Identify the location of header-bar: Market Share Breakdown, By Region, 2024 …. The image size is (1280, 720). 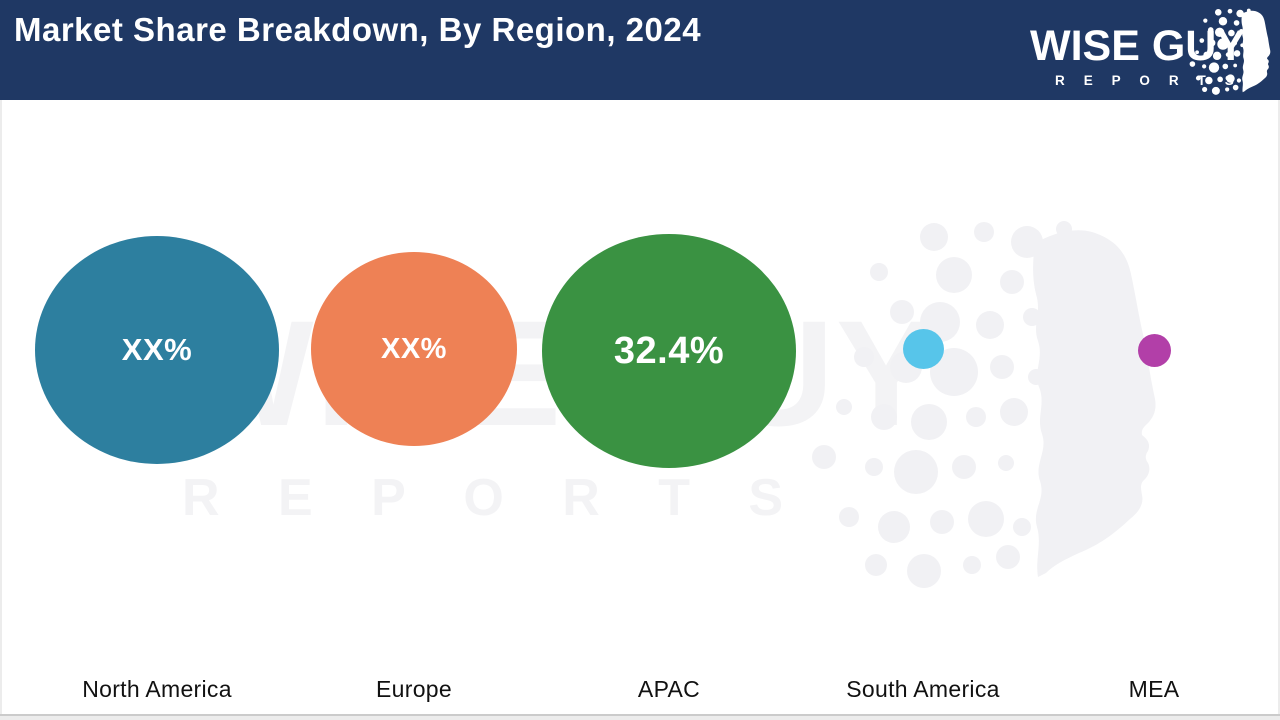
(640, 50).